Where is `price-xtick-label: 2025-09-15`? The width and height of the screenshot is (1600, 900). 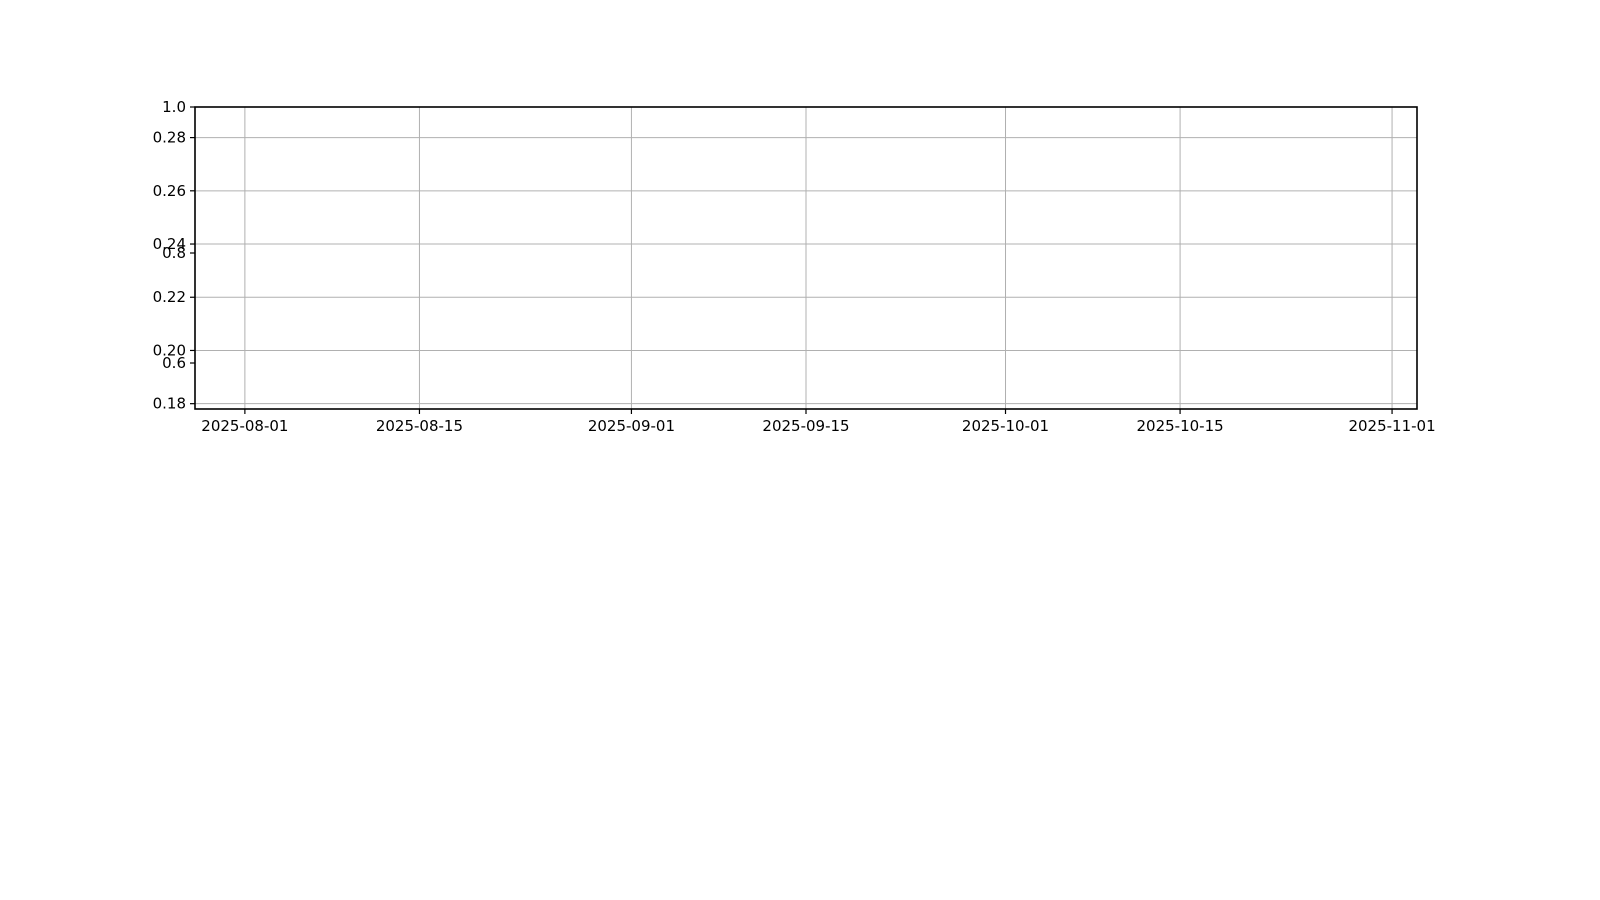
price-xtick-label: 2025-09-15 is located at coordinates (805, 426).